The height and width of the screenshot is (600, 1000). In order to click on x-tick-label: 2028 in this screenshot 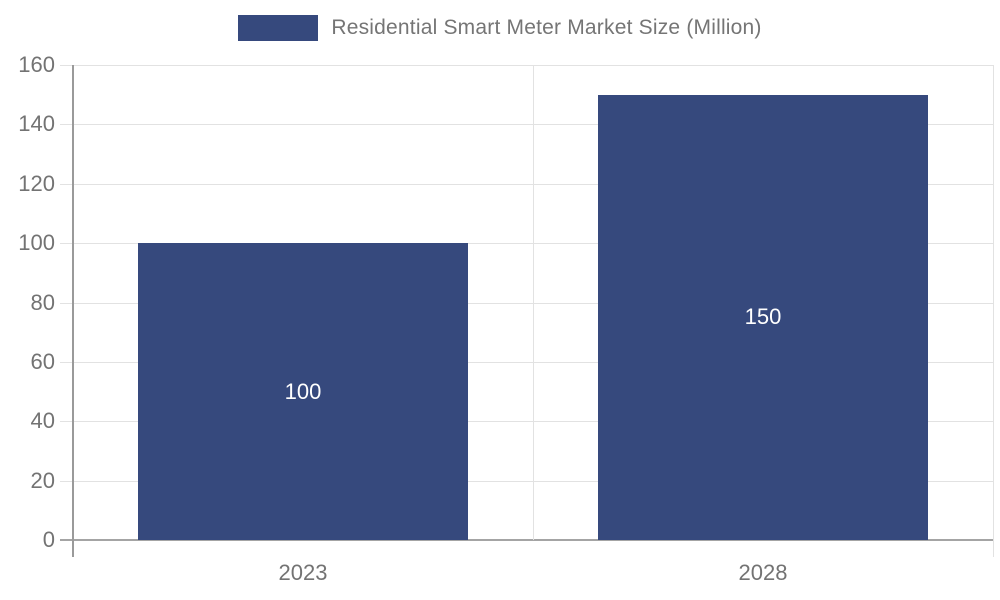, I will do `click(763, 572)`.